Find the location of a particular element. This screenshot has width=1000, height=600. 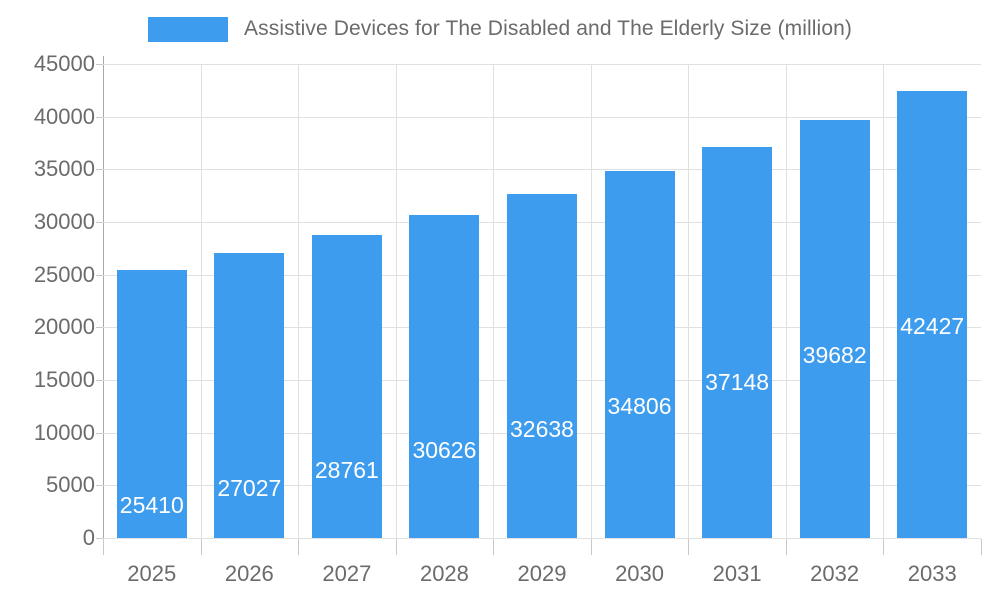

x-axis-tick-label: 2027 is located at coordinates (347, 573).